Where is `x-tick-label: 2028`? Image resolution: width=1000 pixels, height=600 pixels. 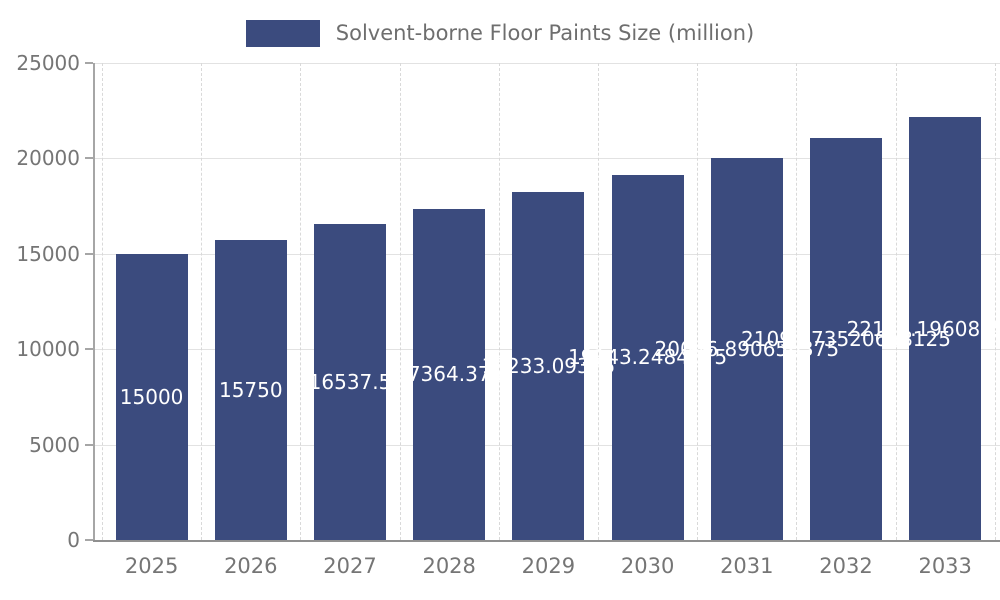
x-tick-label: 2028 is located at coordinates (449, 566).